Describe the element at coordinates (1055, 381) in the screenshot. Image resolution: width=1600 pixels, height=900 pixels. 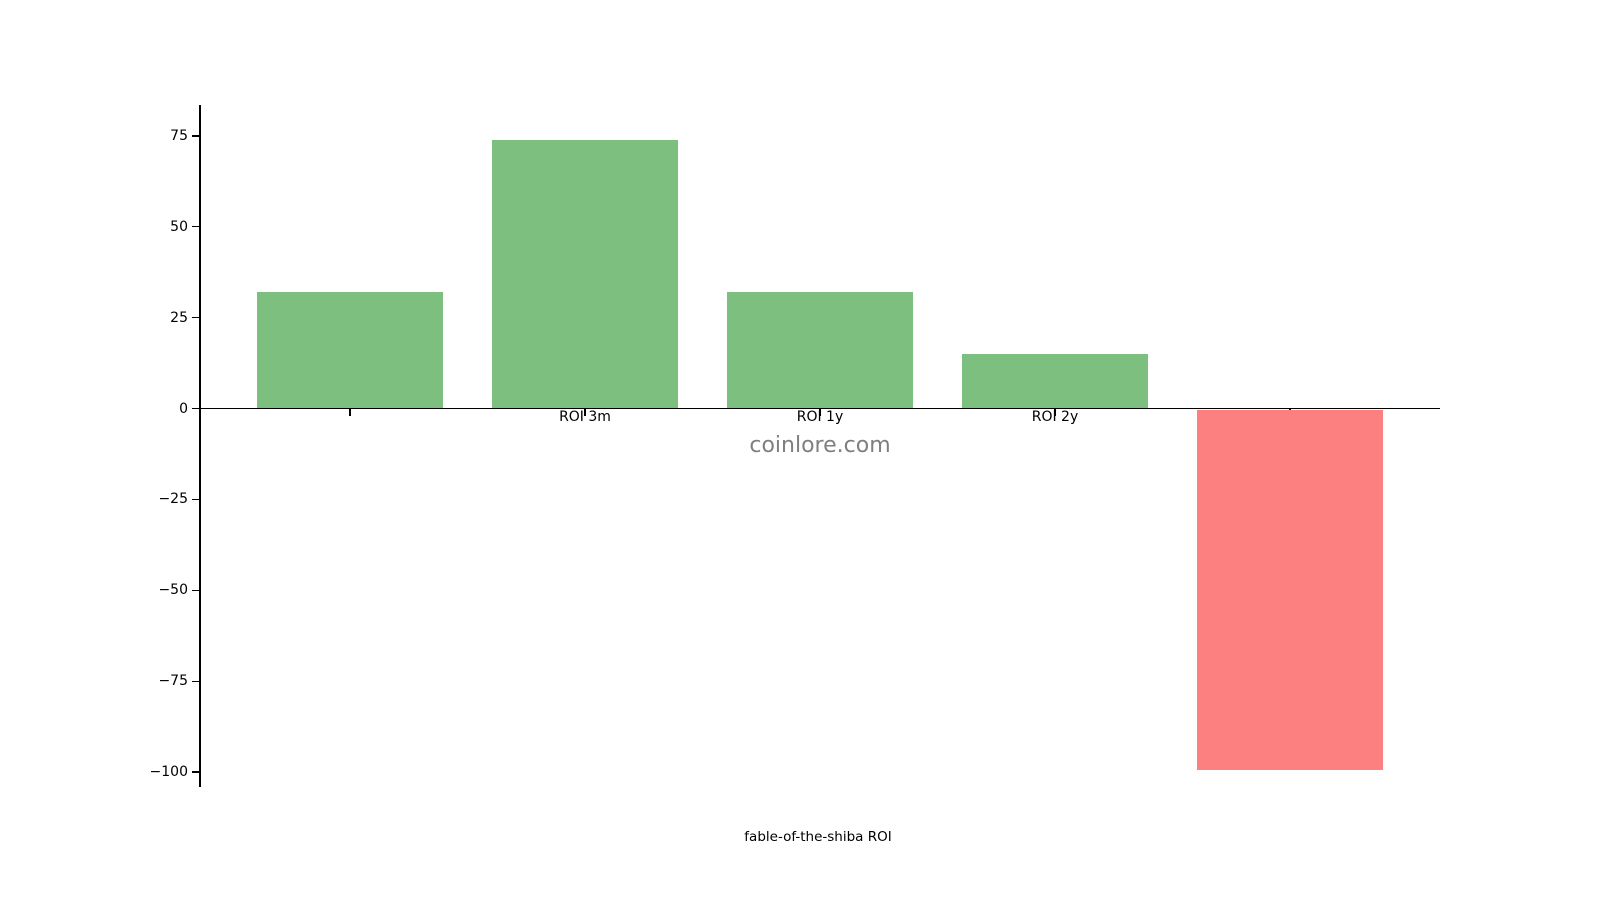
I see `bar-roi-2y` at that location.